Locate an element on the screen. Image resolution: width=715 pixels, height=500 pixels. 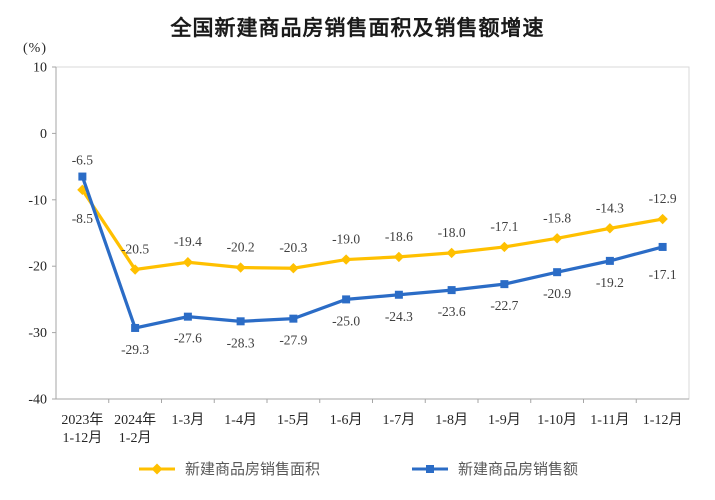
data-label: -20.2 is located at coordinates (241, 247).